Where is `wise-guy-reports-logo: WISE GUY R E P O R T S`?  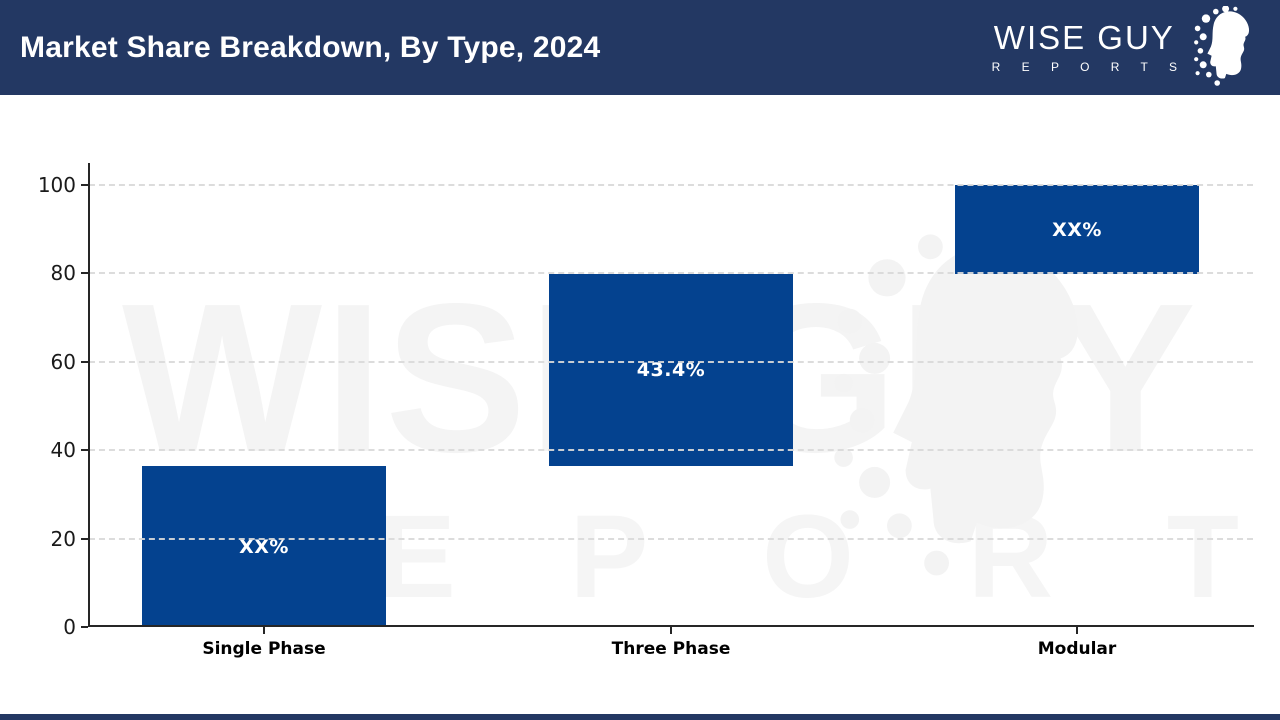
wise-guy-reports-logo: WISE GUY R E P O R T S is located at coordinates (1131, 47).